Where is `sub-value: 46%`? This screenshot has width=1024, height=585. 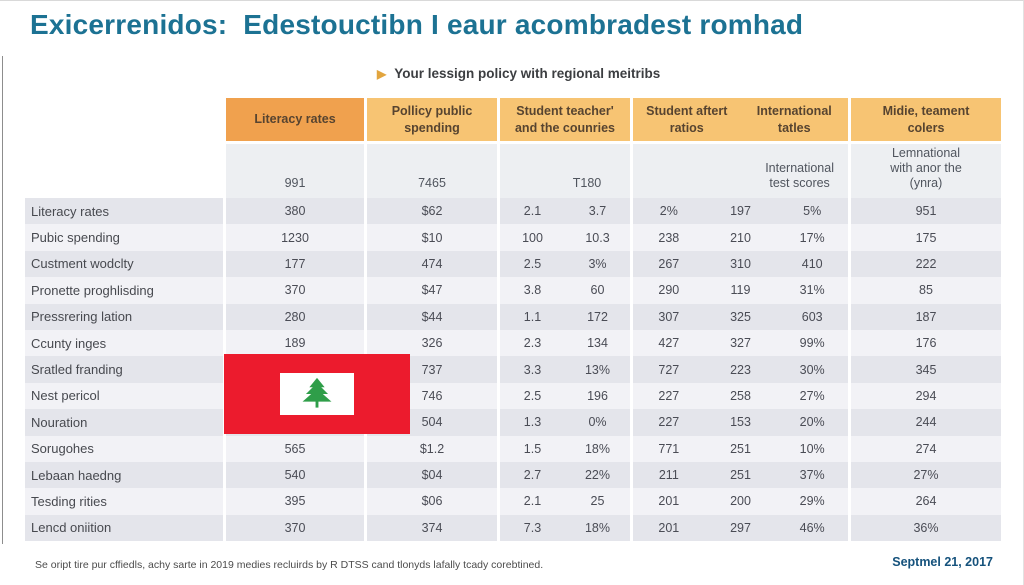
sub-value: 46% is located at coordinates (812, 527).